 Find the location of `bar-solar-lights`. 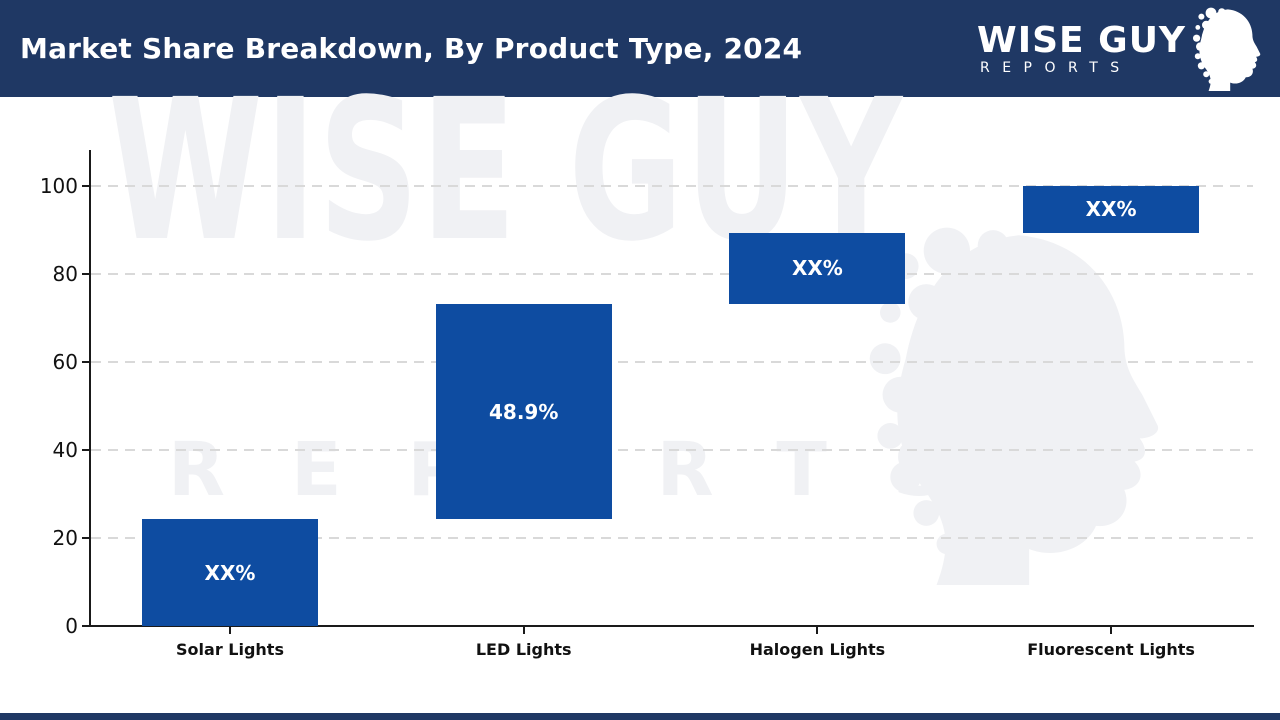

bar-solar-lights is located at coordinates (230, 572).